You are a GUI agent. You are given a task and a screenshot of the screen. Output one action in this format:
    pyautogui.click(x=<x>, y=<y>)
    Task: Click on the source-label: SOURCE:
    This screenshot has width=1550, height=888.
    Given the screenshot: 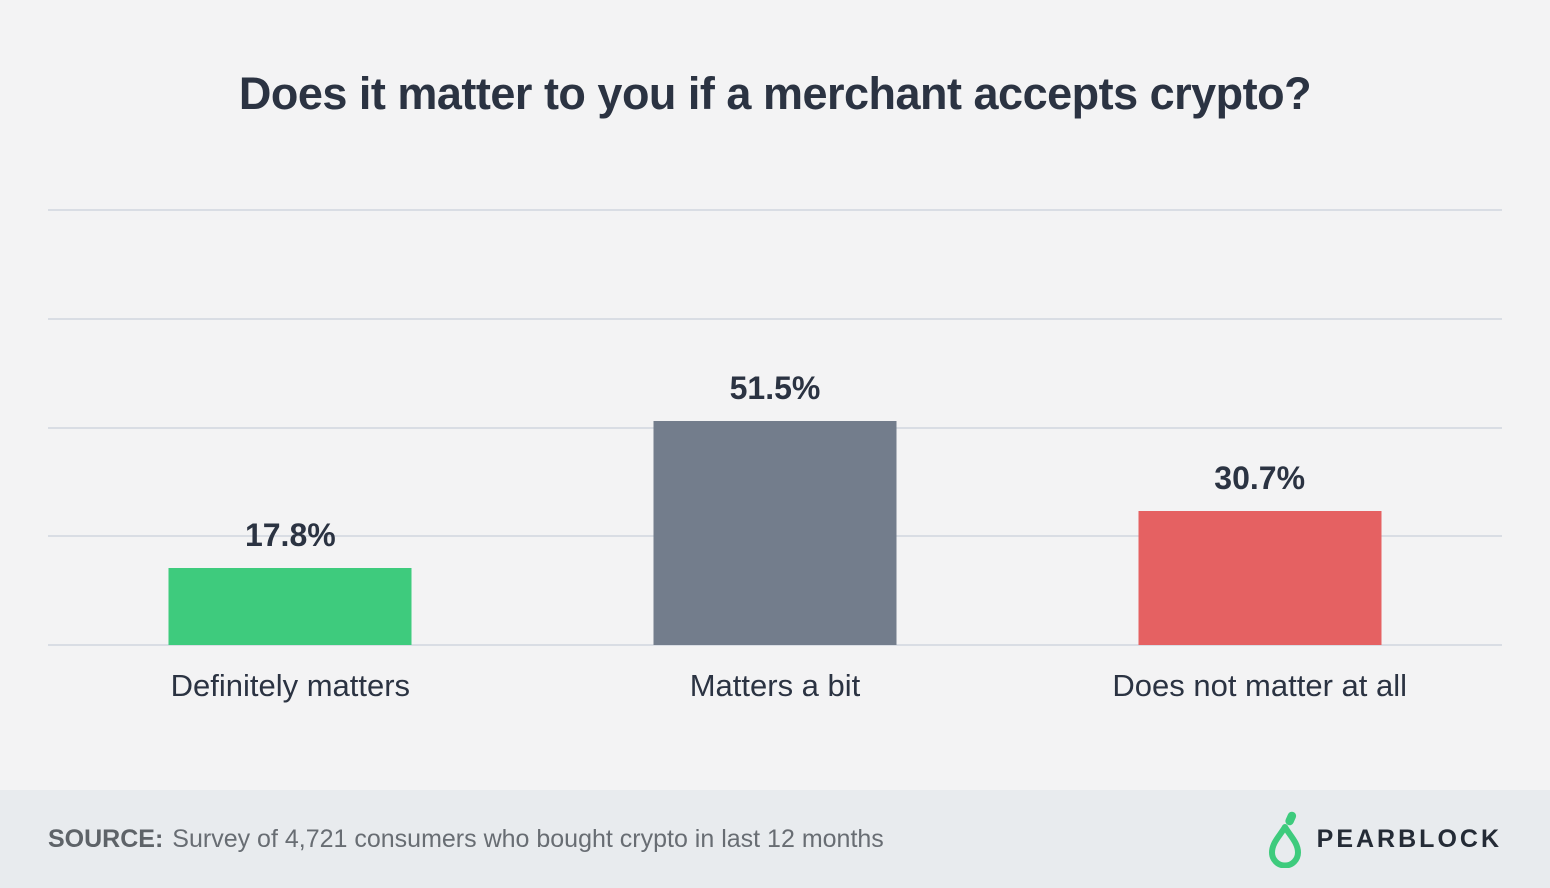 What is the action you would take?
    pyautogui.click(x=106, y=838)
    